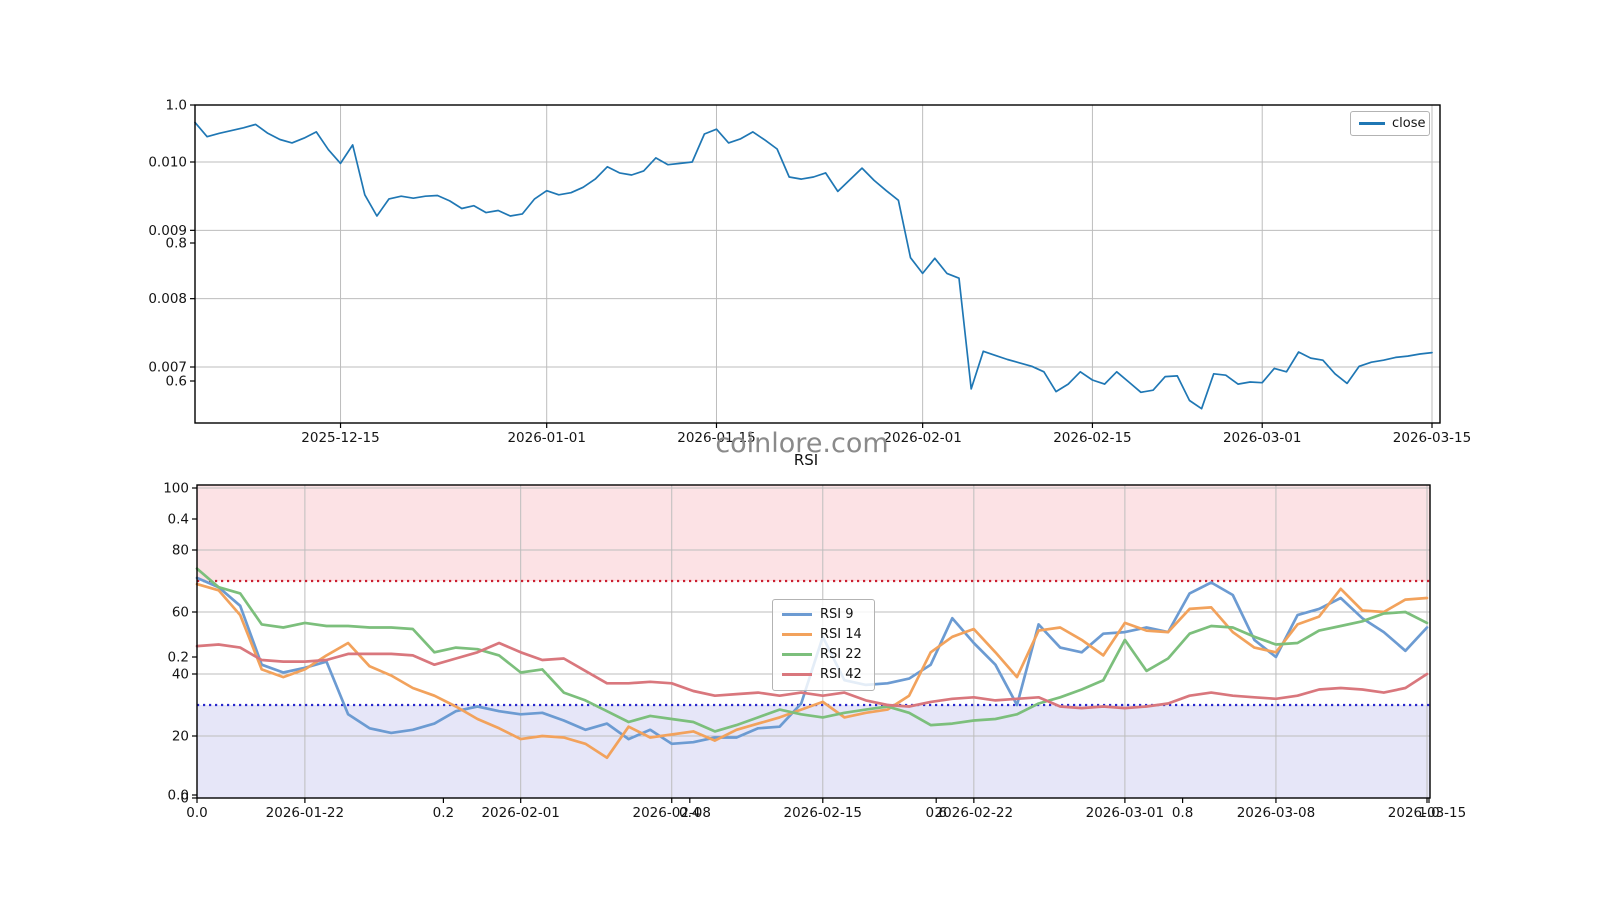 Image resolution: width=1600 pixels, height=900 pixels. I want to click on figure-y-tick-label: 0.8, so click(176, 244).